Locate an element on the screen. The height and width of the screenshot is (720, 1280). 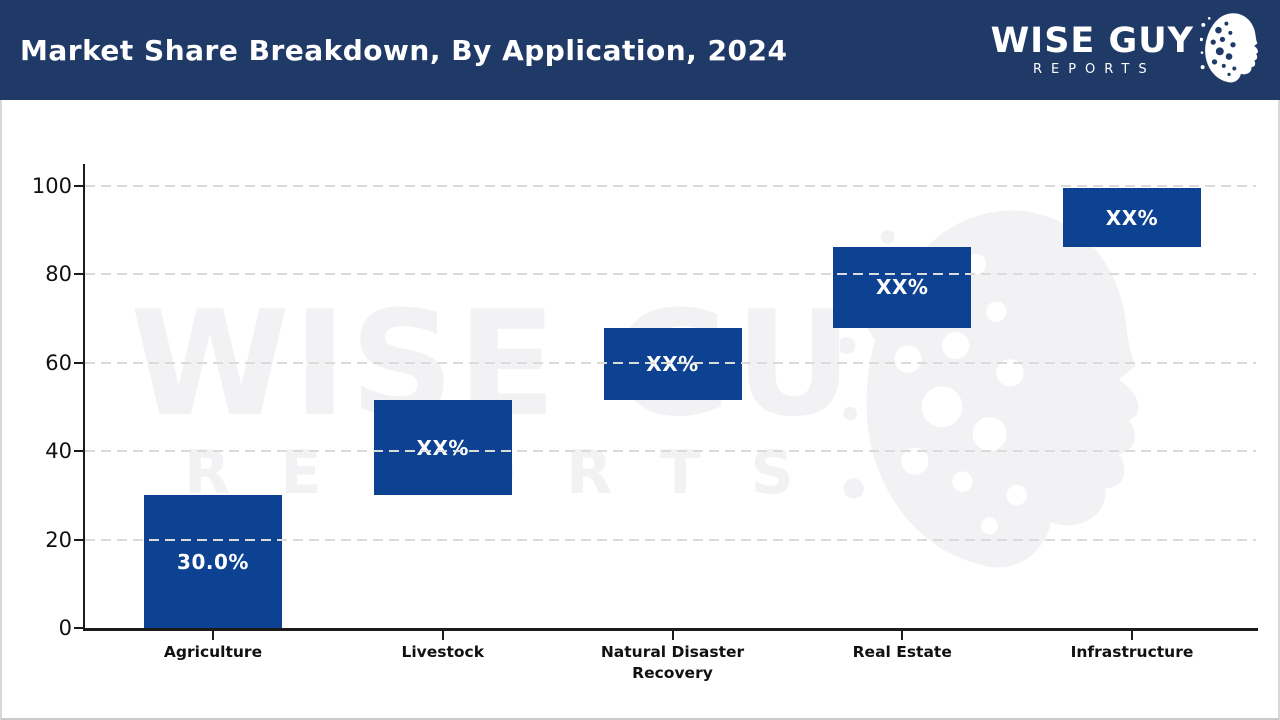
wiseguy-logo: WISE GUY REPORTS is located at coordinates (1128, 50).